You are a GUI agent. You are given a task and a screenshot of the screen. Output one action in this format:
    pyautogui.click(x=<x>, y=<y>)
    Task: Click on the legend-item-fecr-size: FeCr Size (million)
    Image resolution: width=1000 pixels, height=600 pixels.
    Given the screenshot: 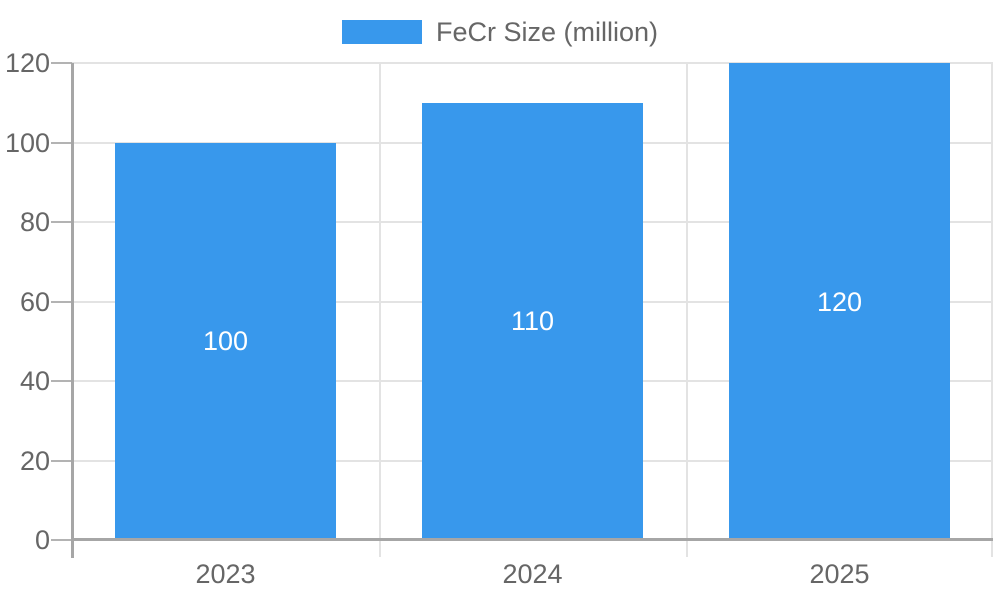 What is the action you would take?
    pyautogui.click(x=500, y=32)
    